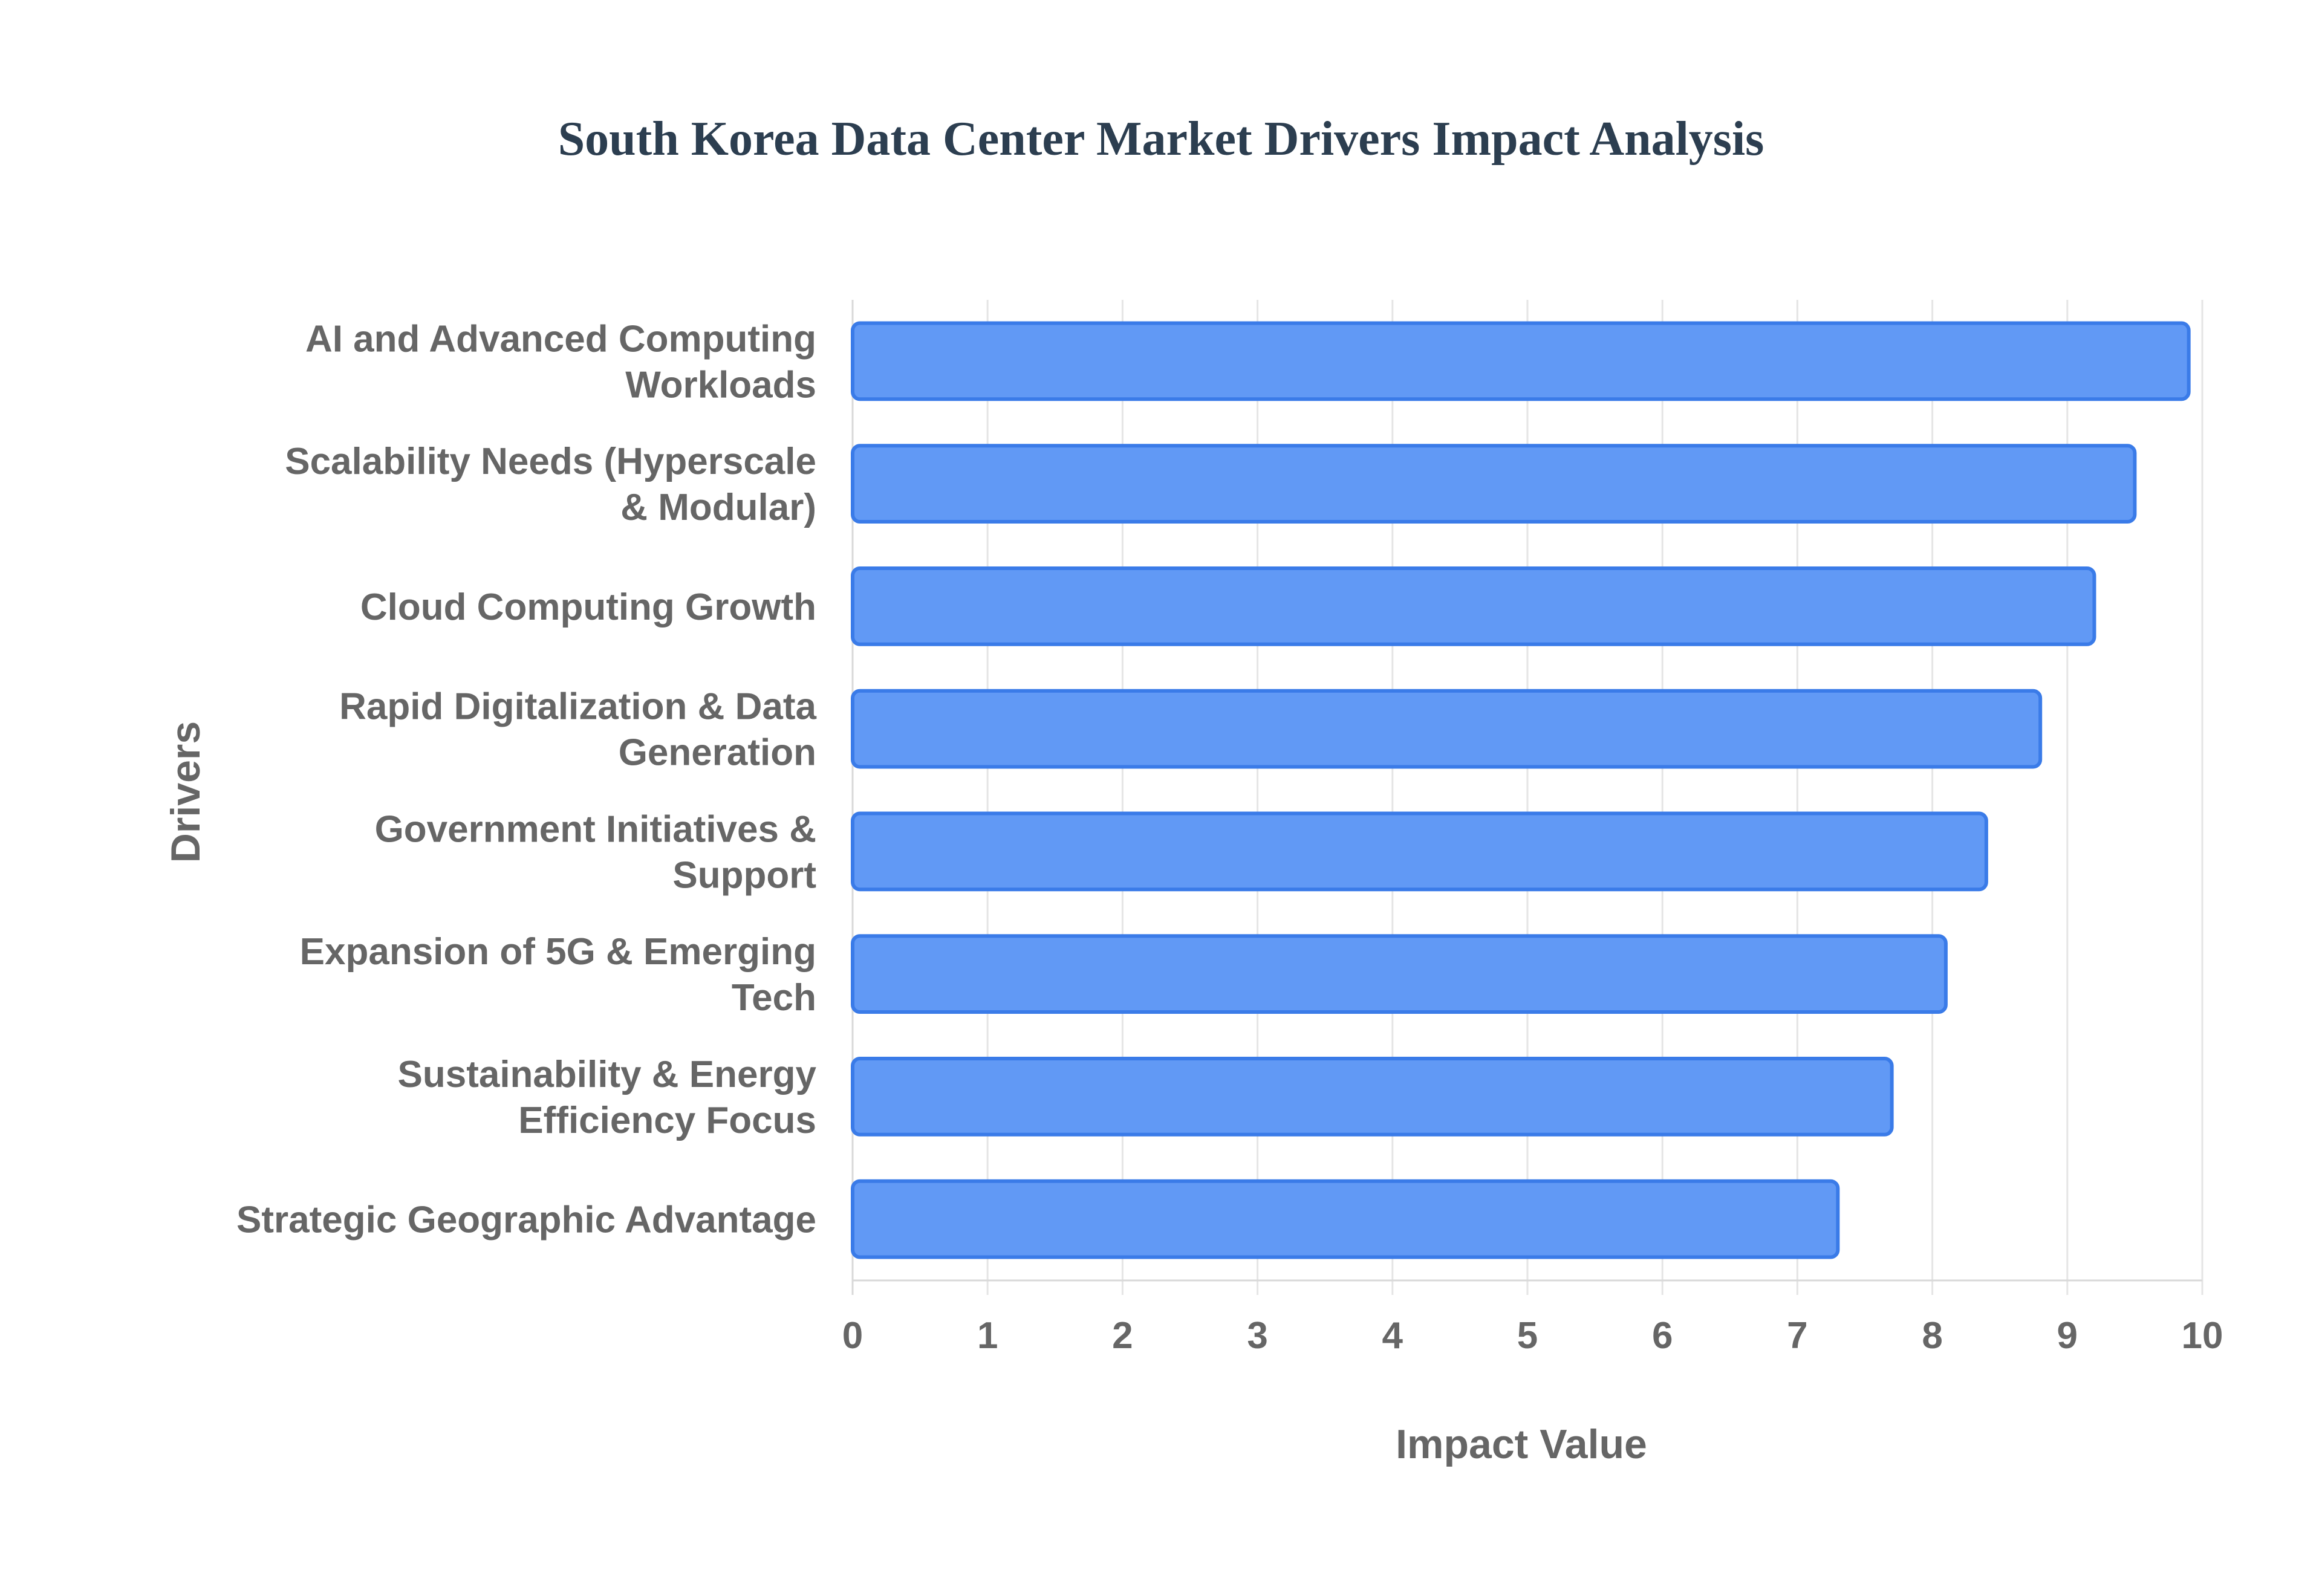 This screenshot has width=2322, height=1596. I want to click on x-tick-label: 1, so click(988, 1336).